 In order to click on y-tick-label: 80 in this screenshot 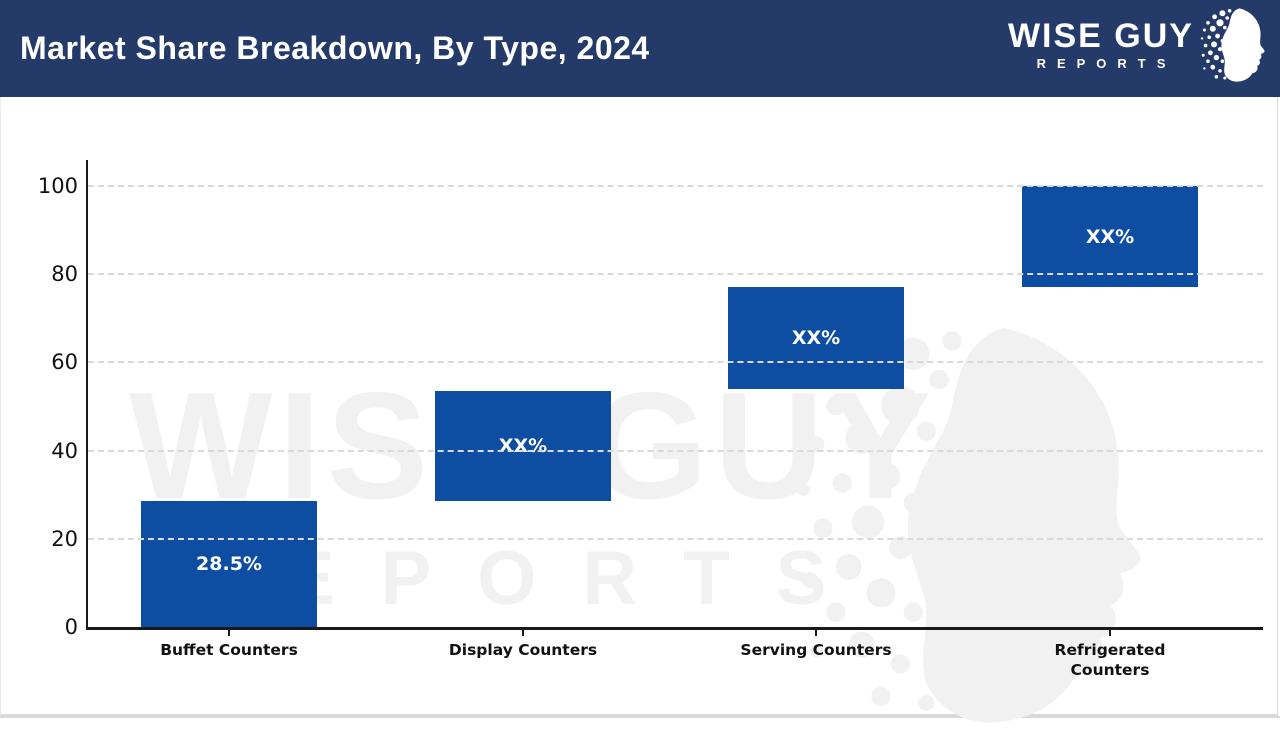, I will do `click(64, 274)`.